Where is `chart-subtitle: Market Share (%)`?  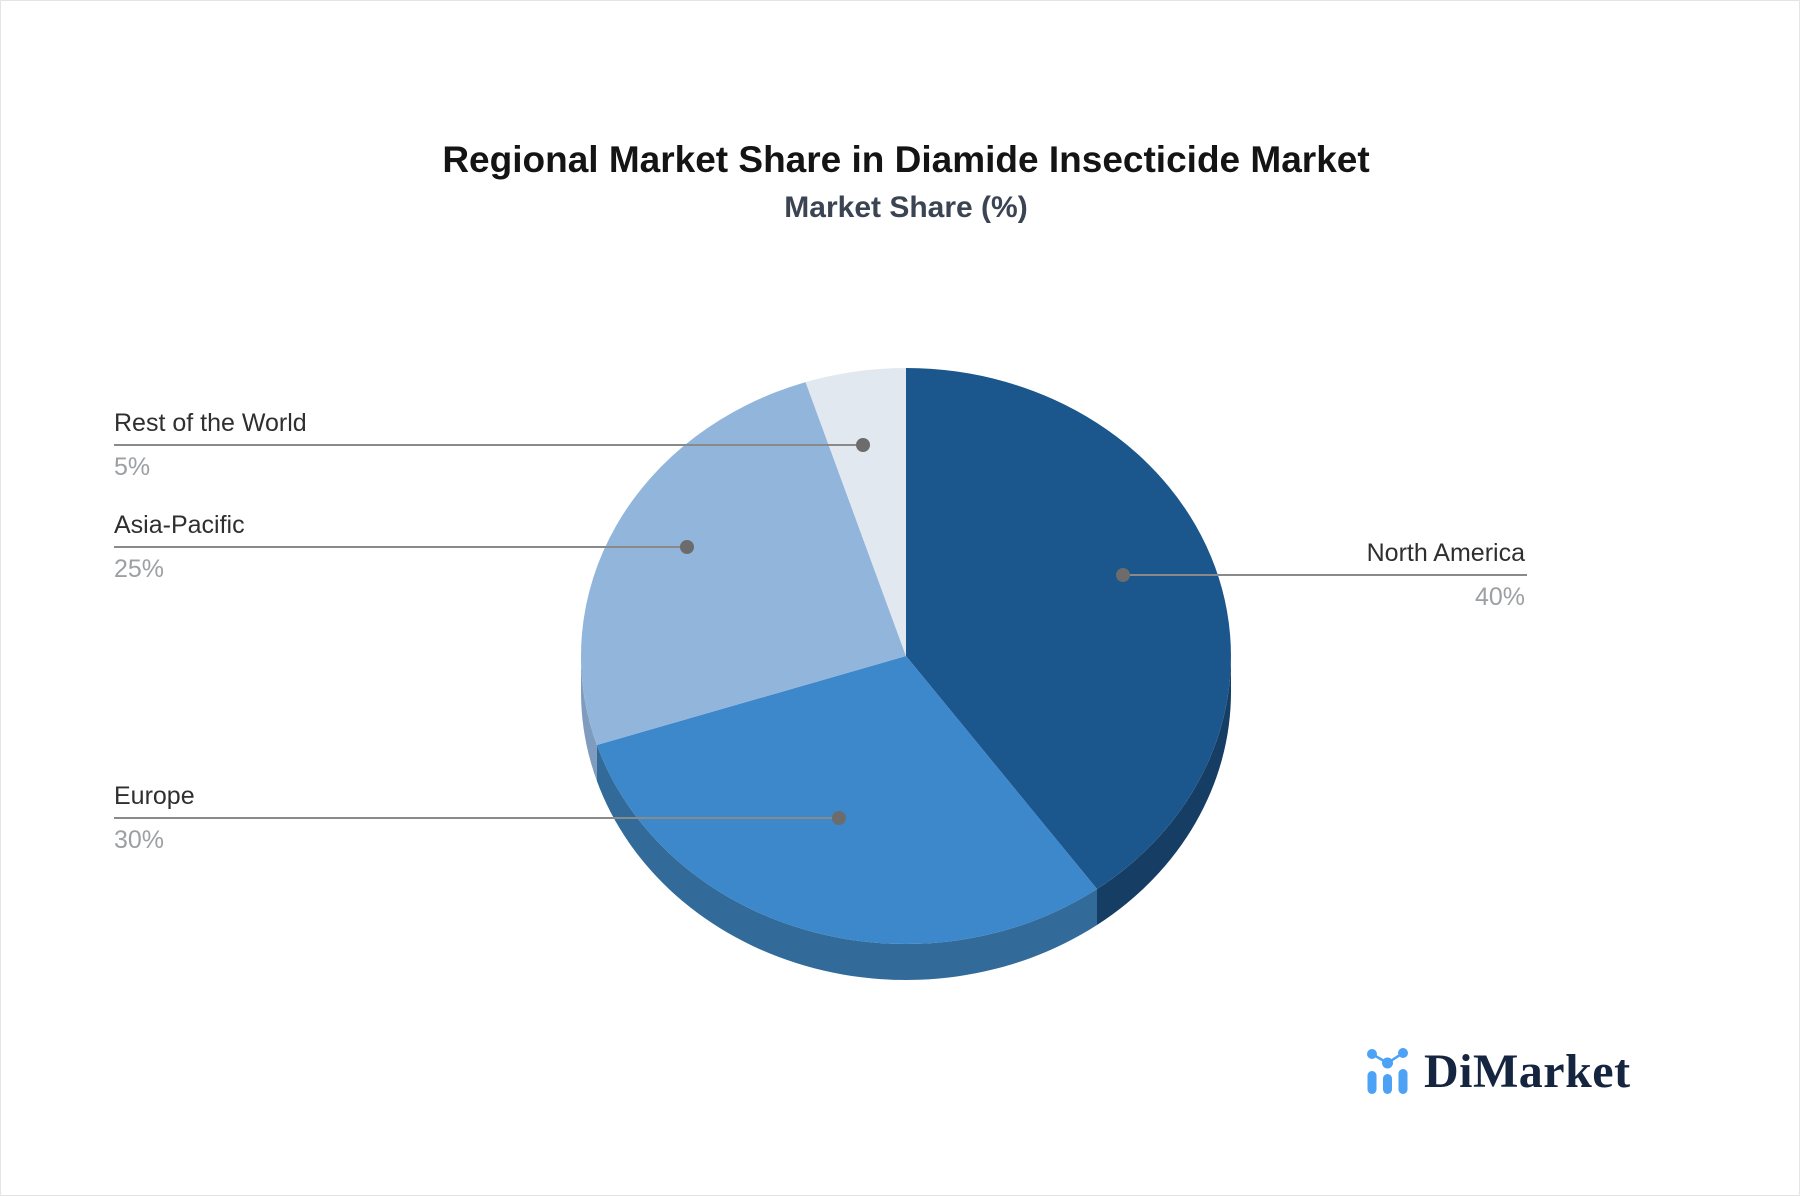 chart-subtitle: Market Share (%) is located at coordinates (906, 207).